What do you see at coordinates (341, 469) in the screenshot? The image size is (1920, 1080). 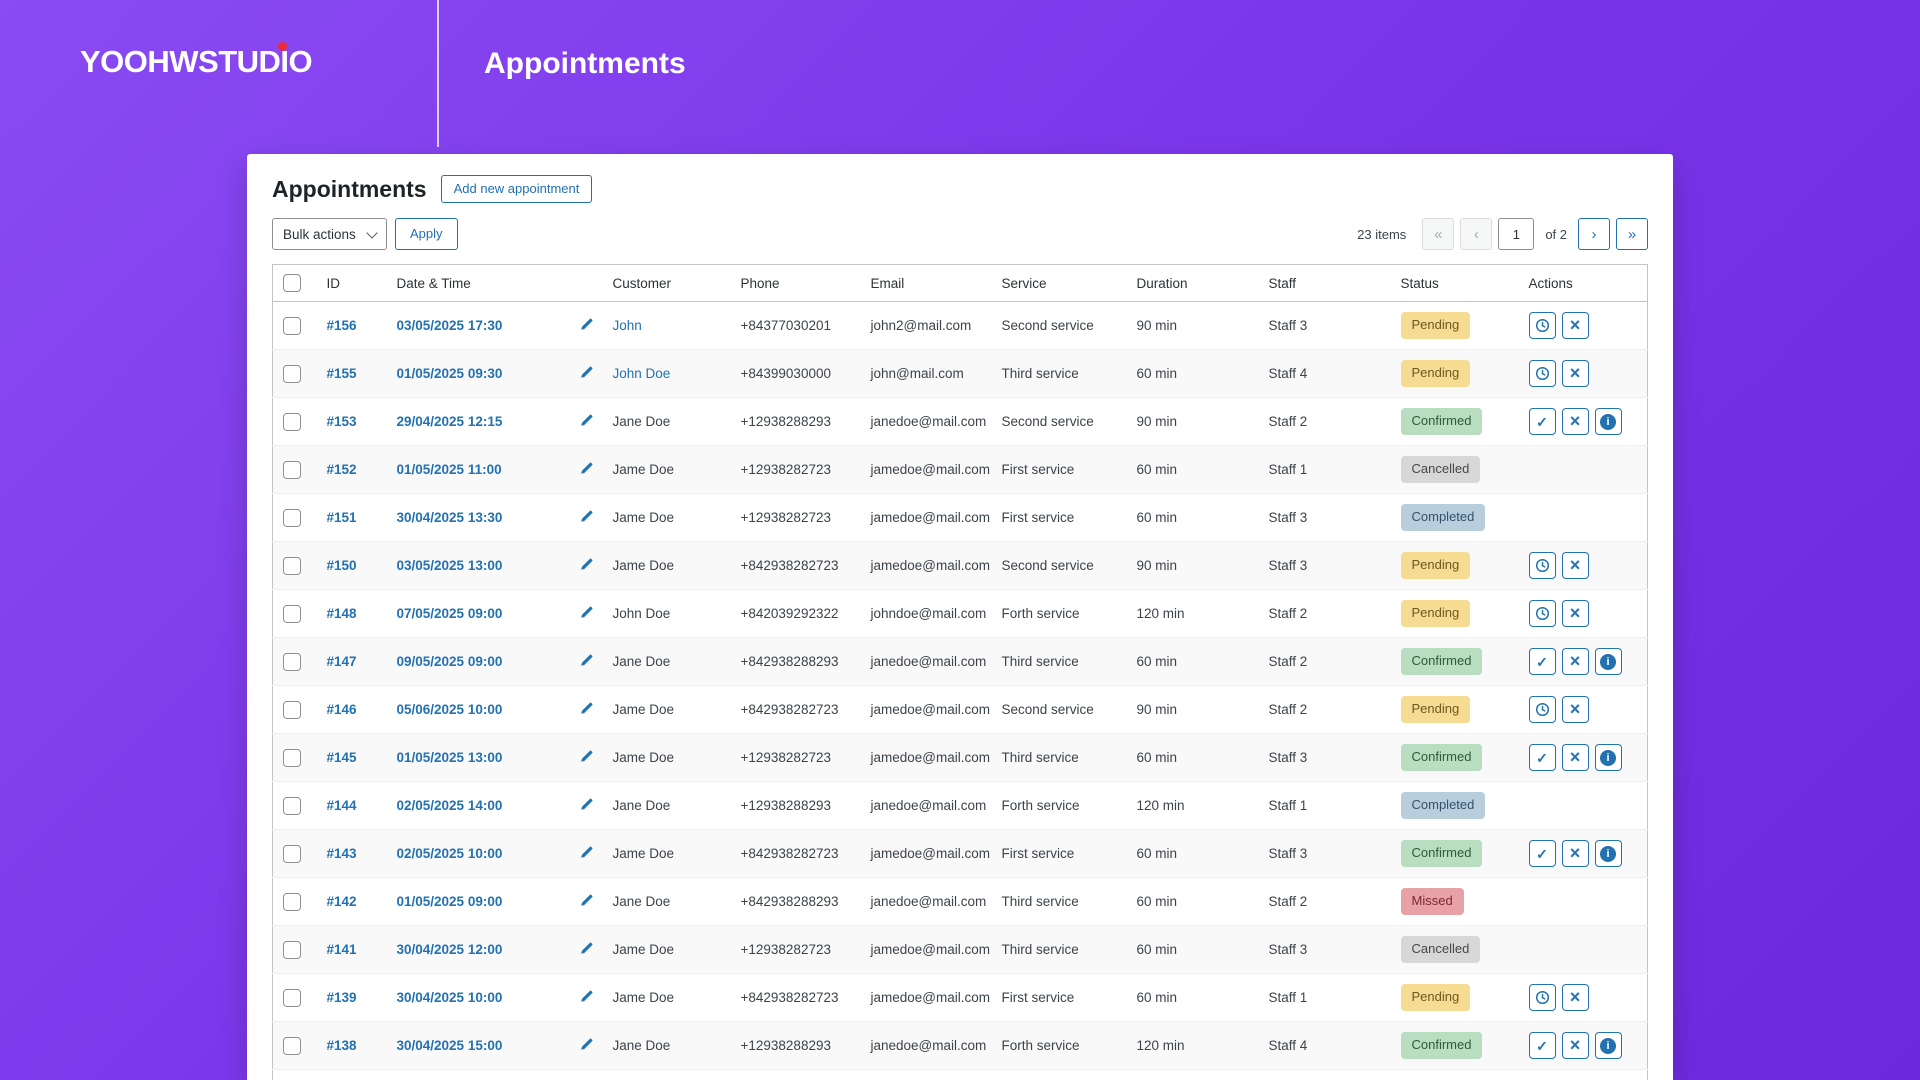 I see `appointment-id-link: #152` at bounding box center [341, 469].